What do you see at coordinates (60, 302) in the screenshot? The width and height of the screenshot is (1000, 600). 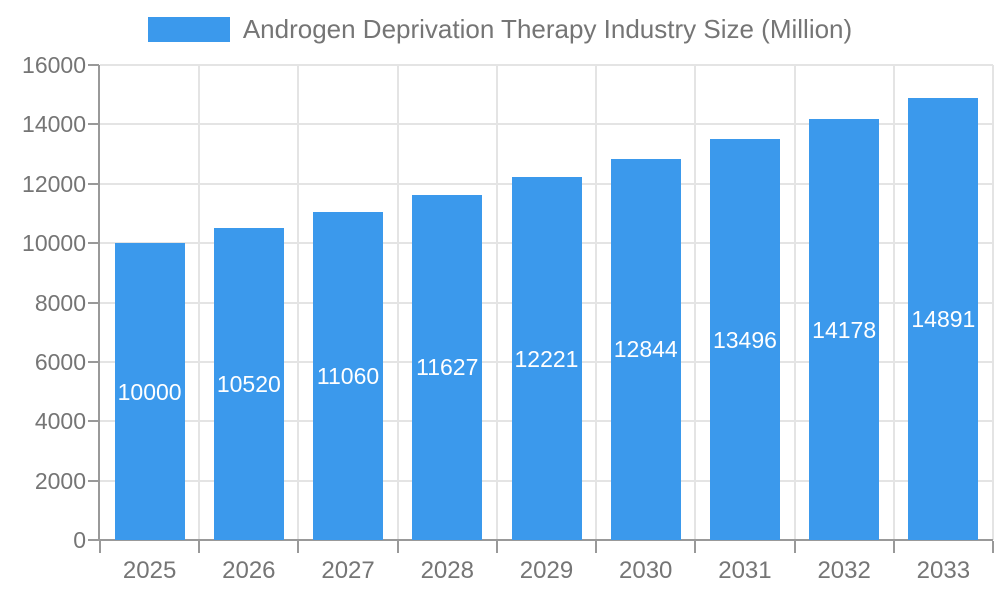 I see `y-axis-tick-label: 8000` at bounding box center [60, 302].